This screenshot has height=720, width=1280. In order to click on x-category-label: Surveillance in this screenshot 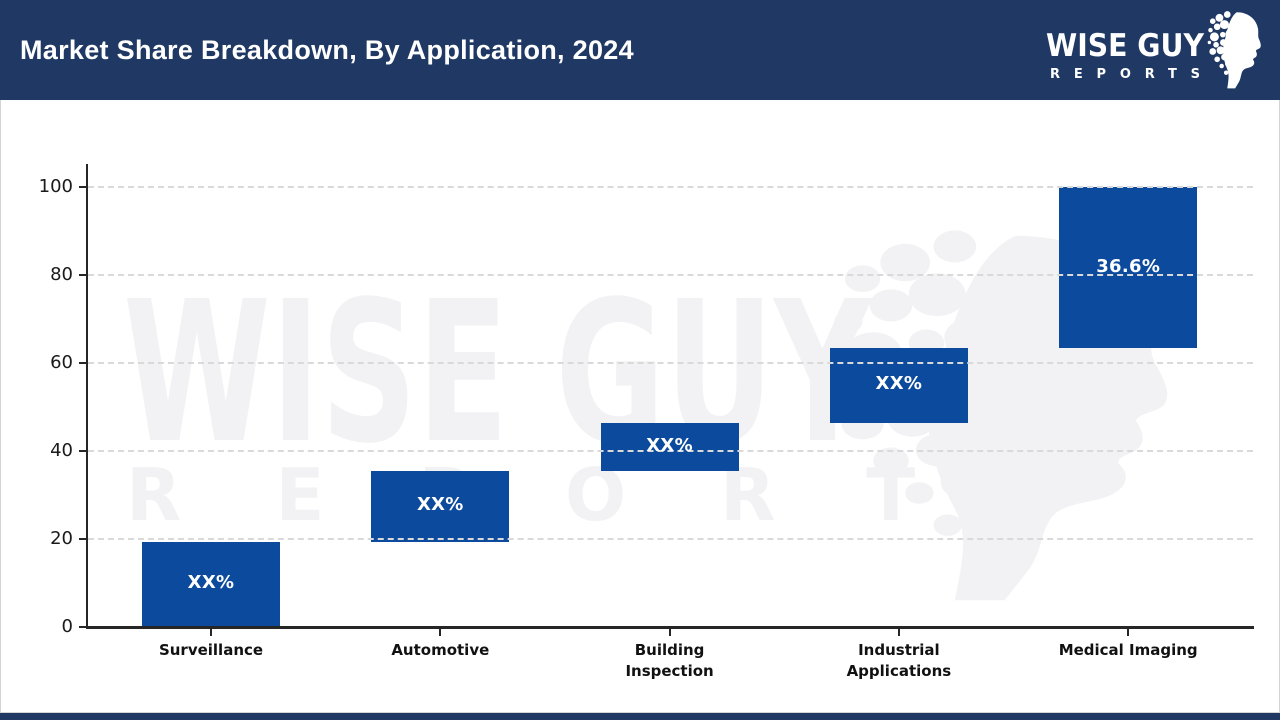, I will do `click(211, 650)`.